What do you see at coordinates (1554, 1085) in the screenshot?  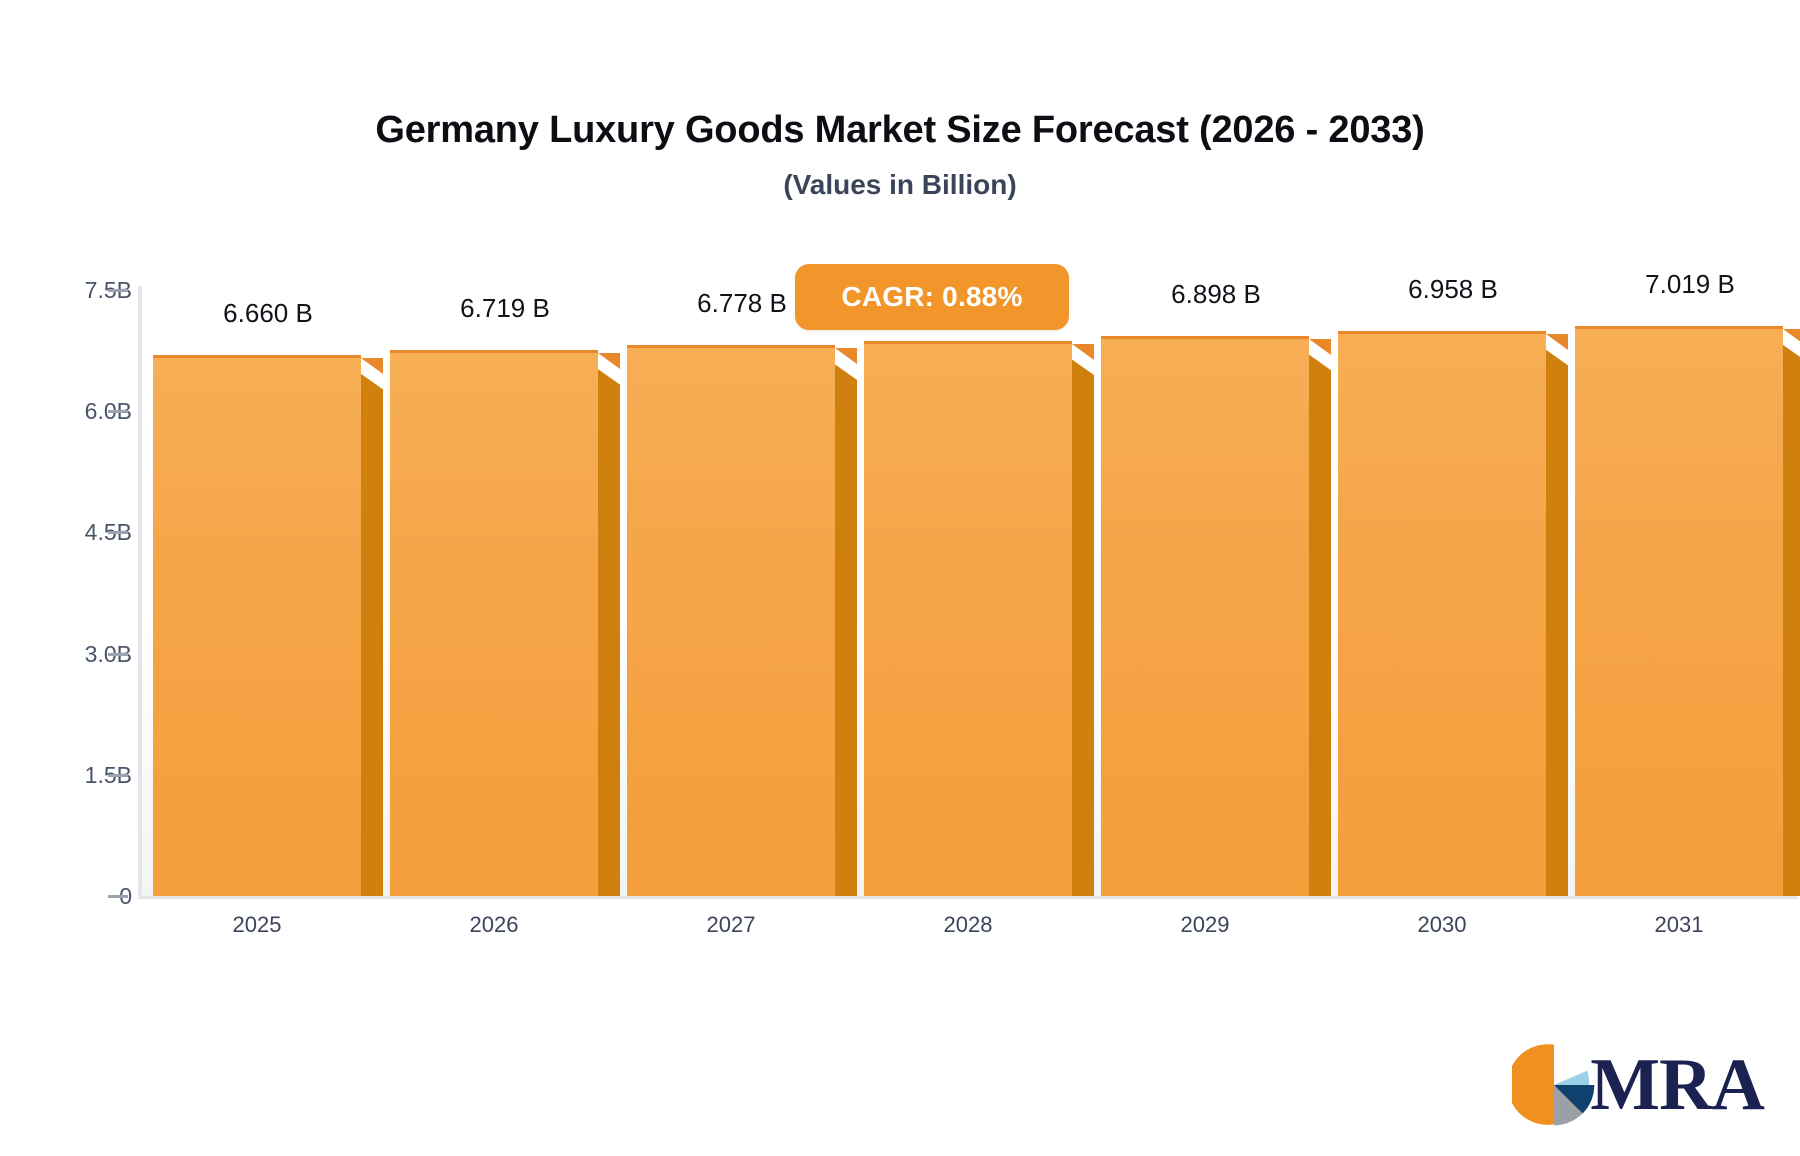 I see `pie-chart-logo-icon` at bounding box center [1554, 1085].